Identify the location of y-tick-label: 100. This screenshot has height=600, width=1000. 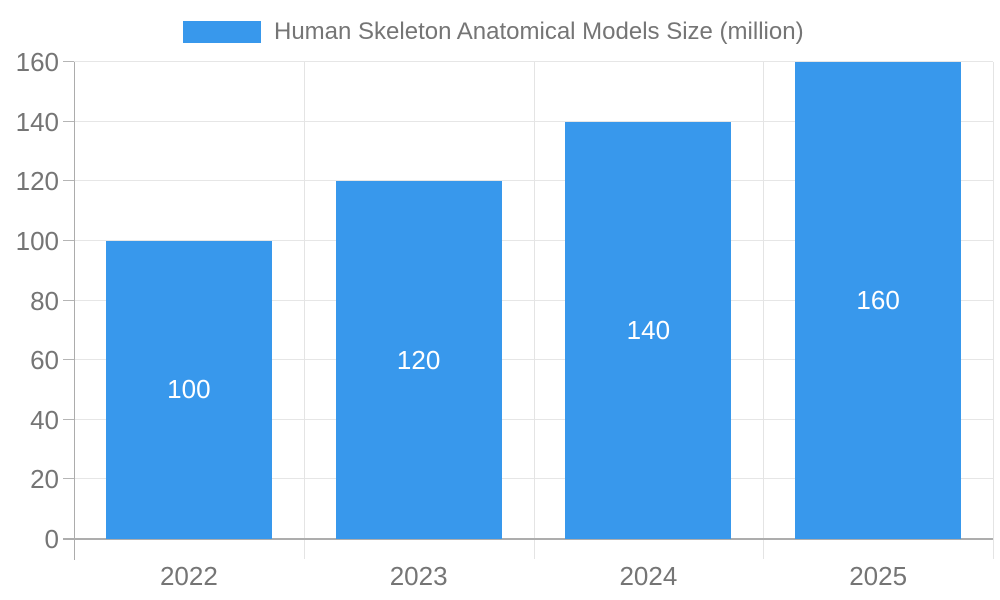
(37, 240).